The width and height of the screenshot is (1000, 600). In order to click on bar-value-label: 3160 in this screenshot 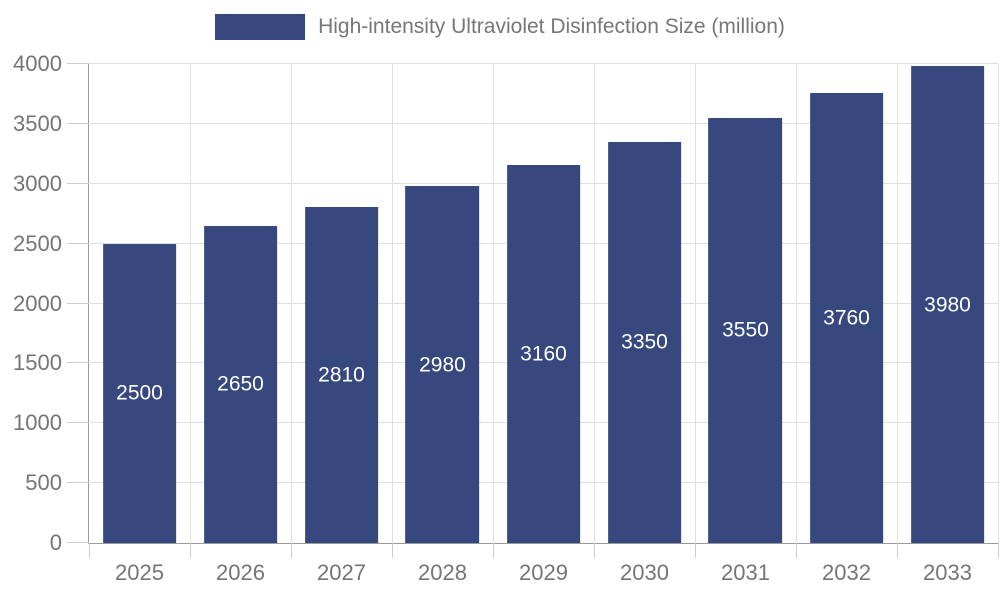, I will do `click(543, 354)`.